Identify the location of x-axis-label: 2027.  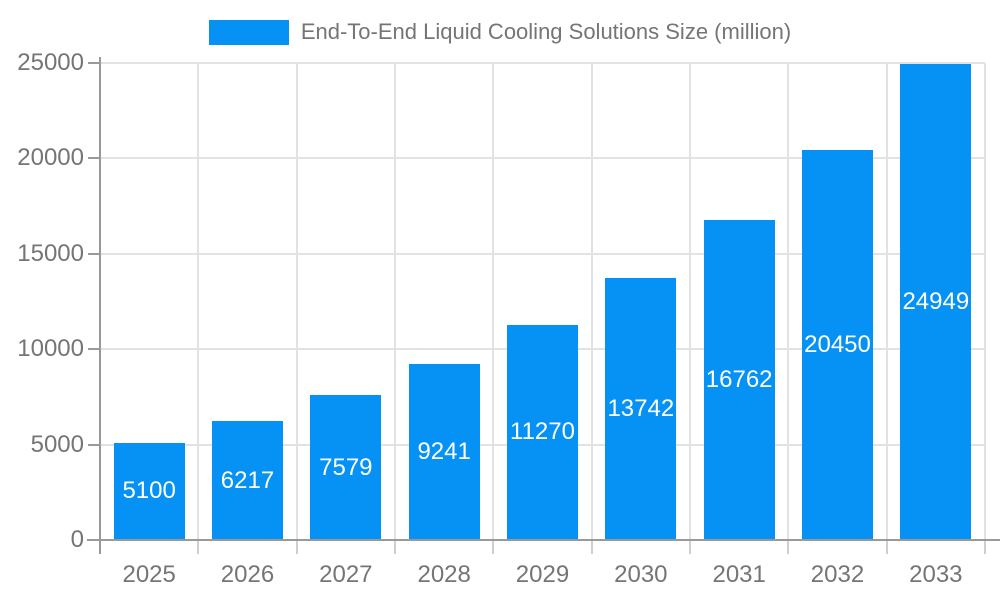
(346, 574).